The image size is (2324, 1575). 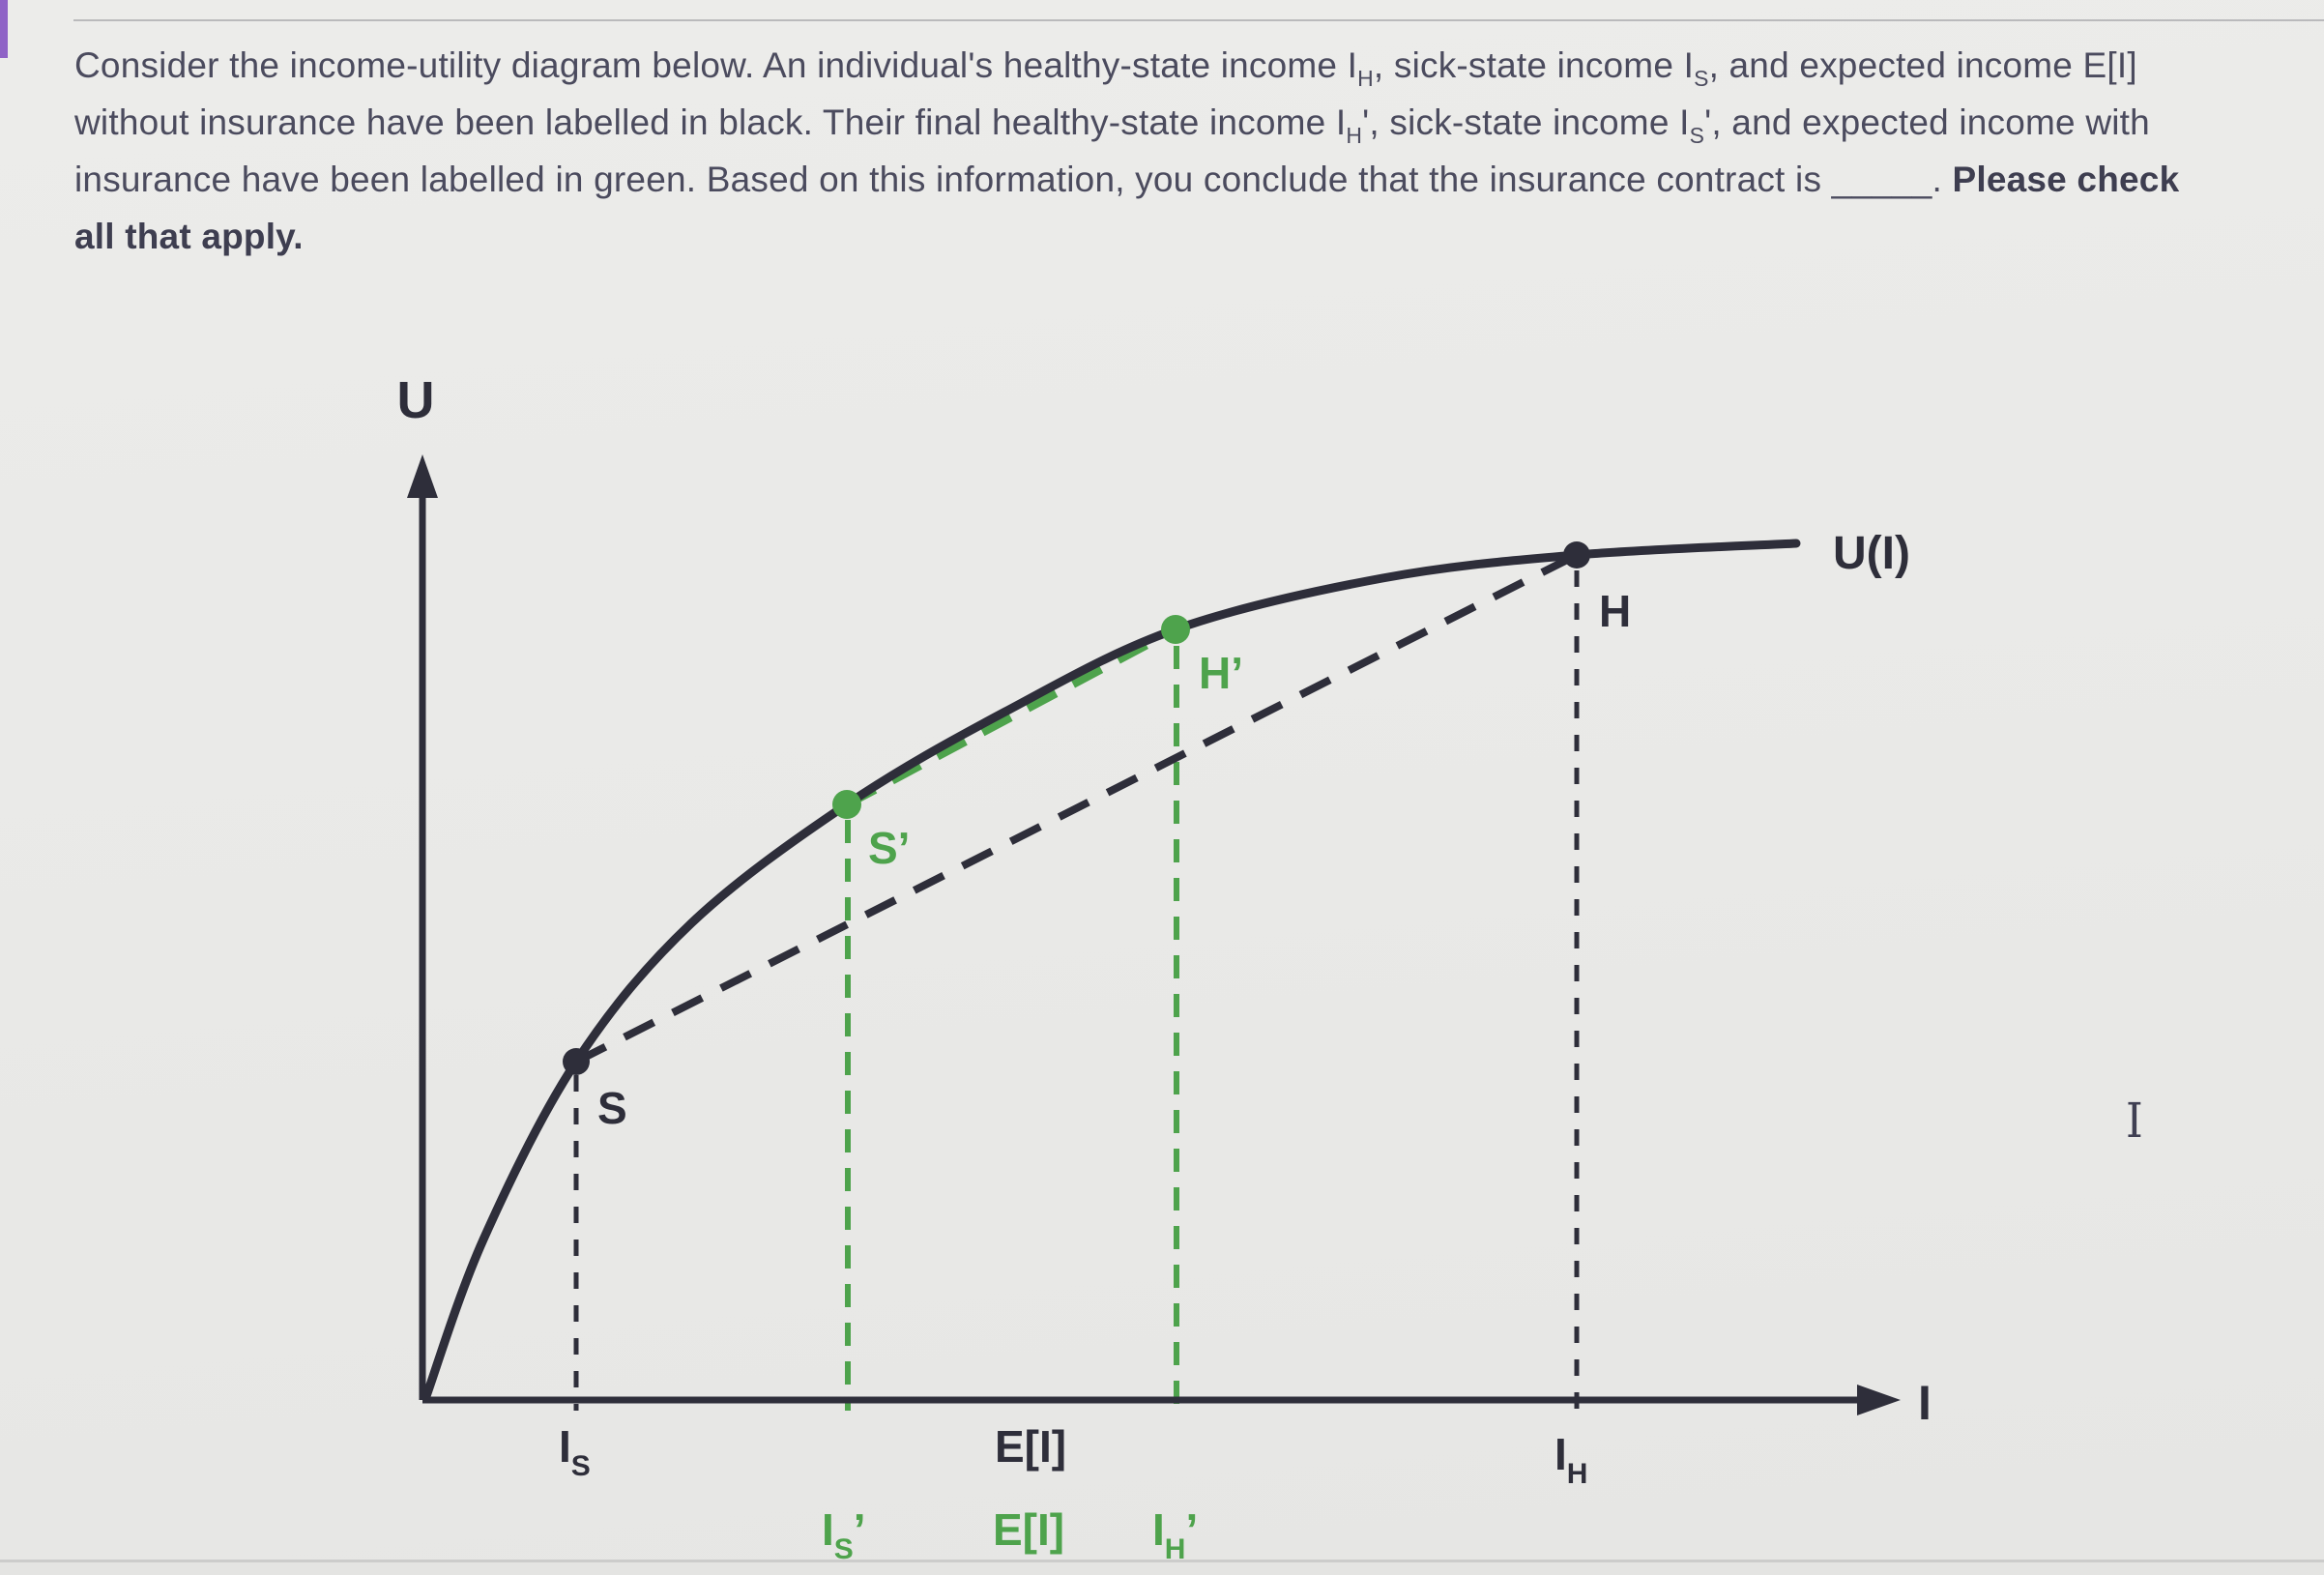 What do you see at coordinates (1570, 1459) in the screenshot?
I see `label-Ih: IH` at bounding box center [1570, 1459].